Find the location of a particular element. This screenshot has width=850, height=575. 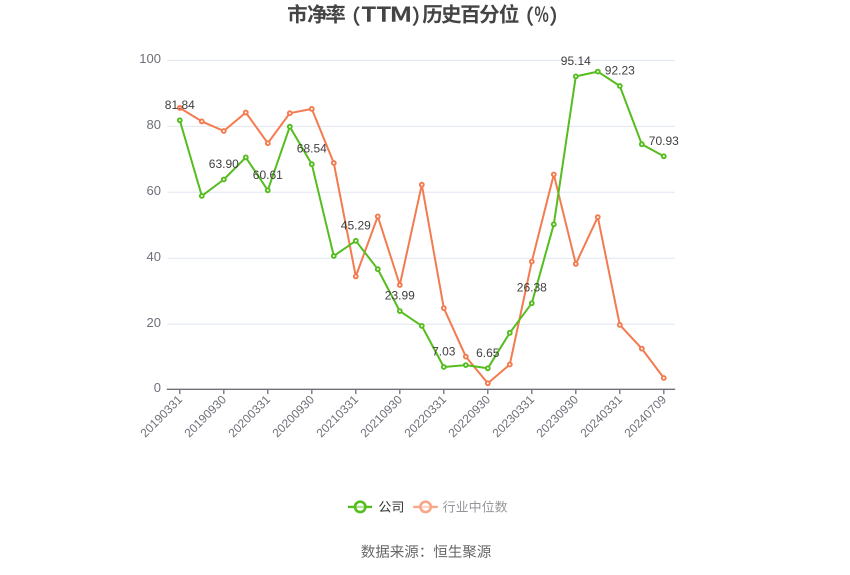

svg-text: 26.38 is located at coordinates (532, 288).